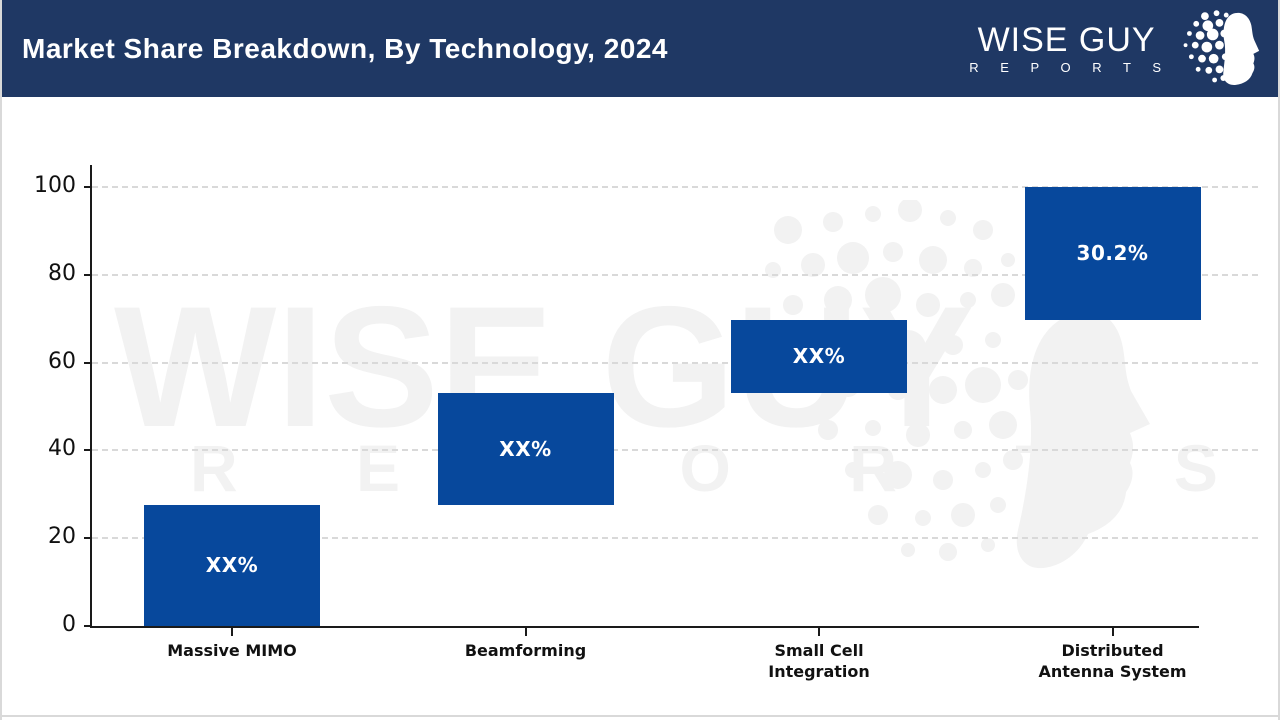 This screenshot has height=720, width=1280. I want to click on bottom-border-line, so click(640, 716).